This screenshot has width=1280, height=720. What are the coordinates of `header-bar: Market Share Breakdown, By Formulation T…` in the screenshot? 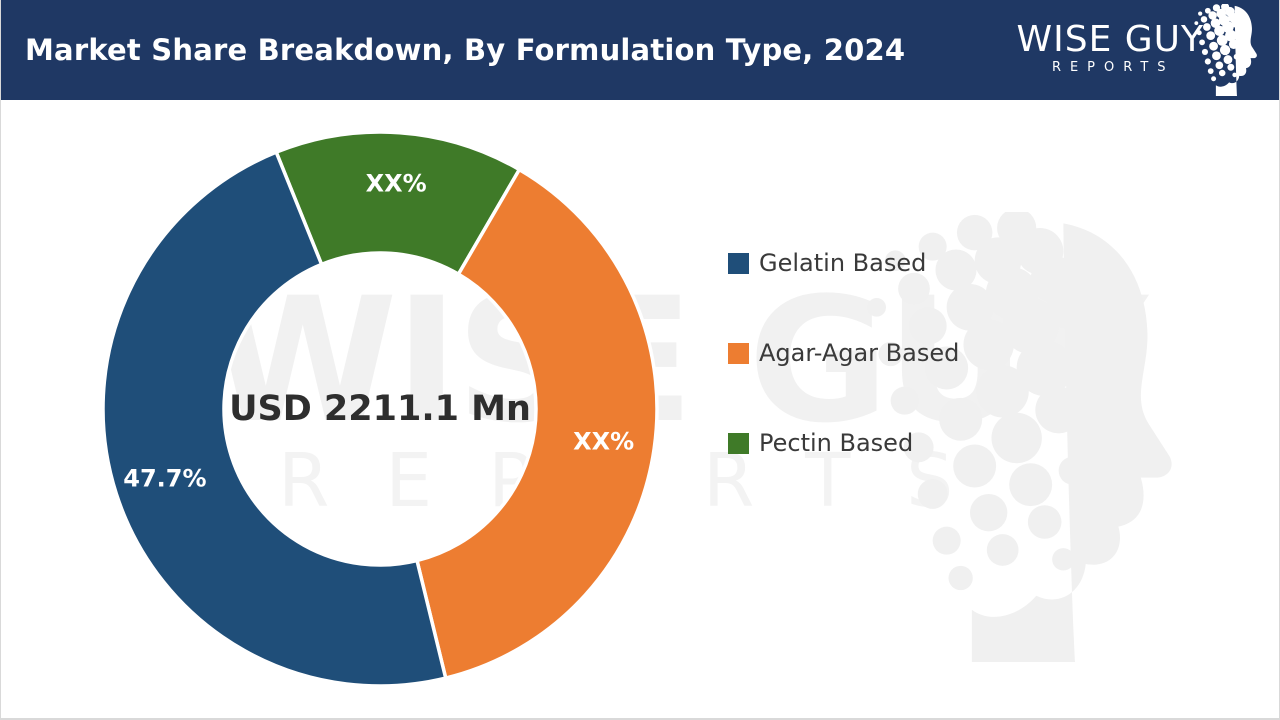 It's located at (640, 50).